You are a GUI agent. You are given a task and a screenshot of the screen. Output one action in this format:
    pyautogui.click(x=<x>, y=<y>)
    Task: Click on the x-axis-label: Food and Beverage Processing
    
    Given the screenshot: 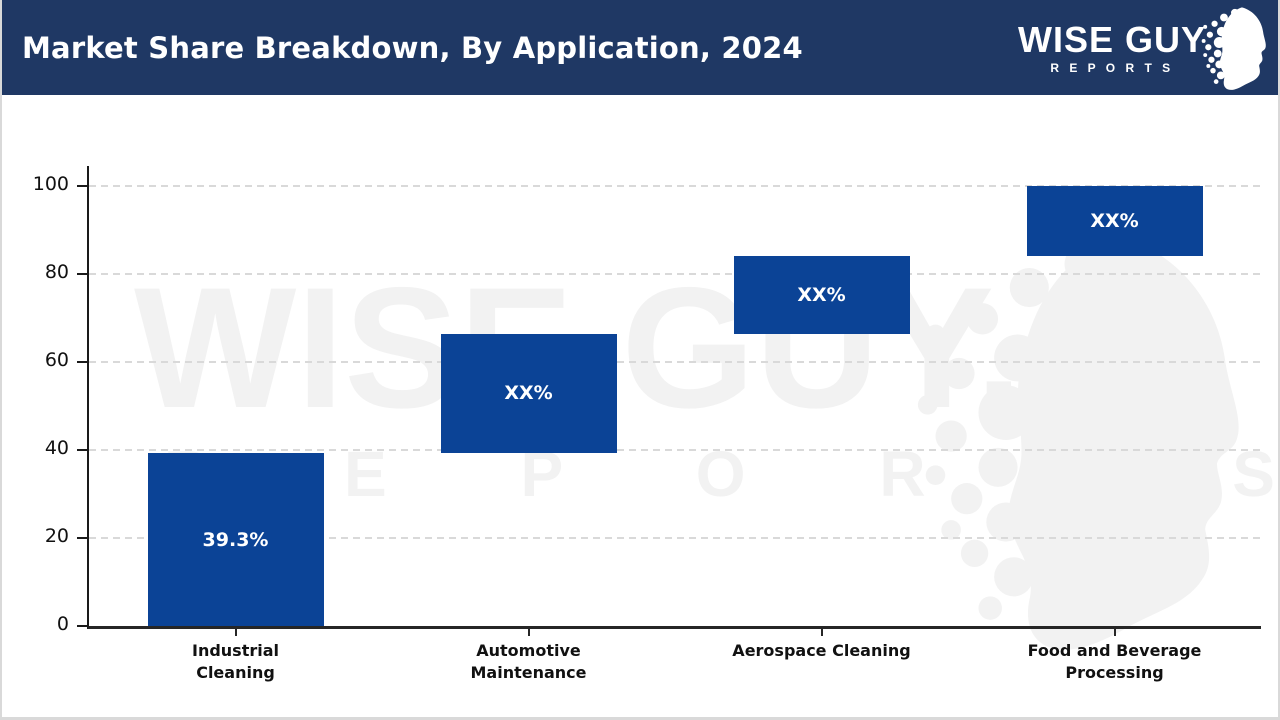 What is the action you would take?
    pyautogui.click(x=1114, y=661)
    